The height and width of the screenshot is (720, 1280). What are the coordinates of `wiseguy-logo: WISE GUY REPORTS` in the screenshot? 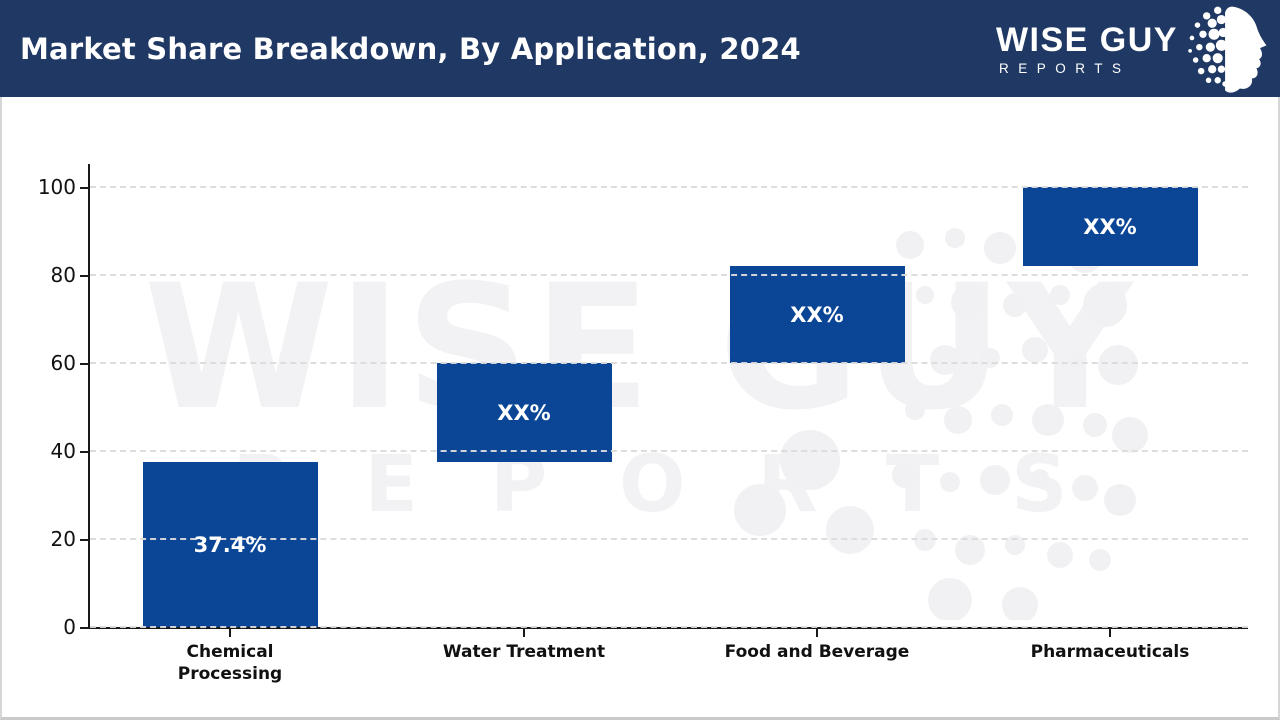 It's located at (1134, 49).